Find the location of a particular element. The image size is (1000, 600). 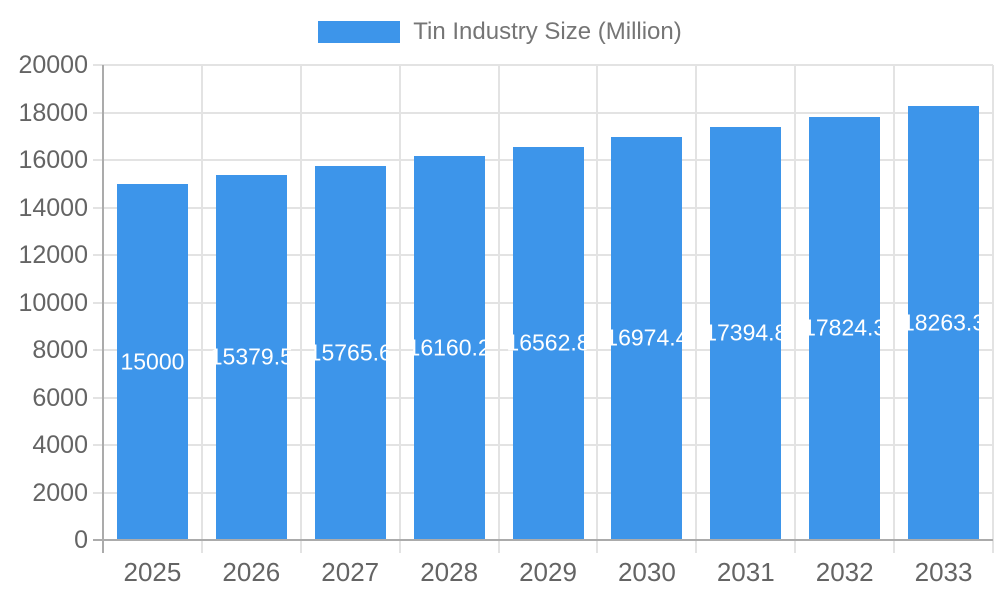

bar-2031: 17394.8 is located at coordinates (745, 333).